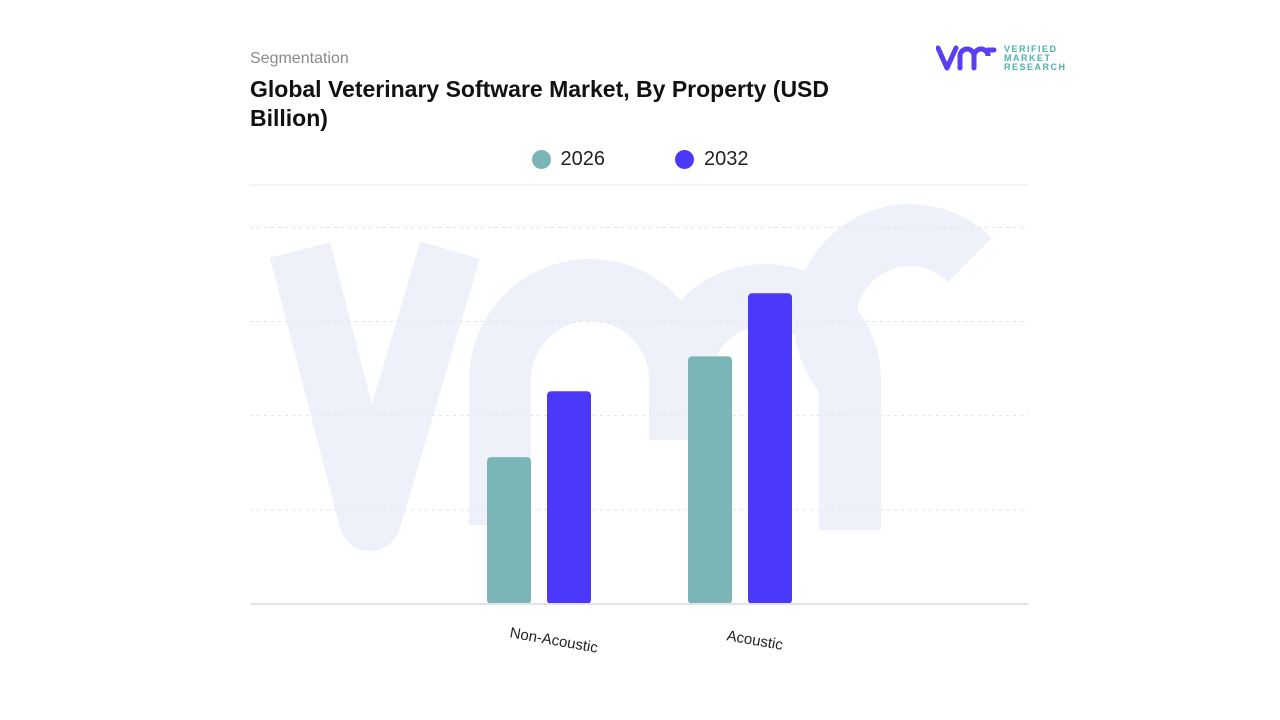 The height and width of the screenshot is (720, 1280). What do you see at coordinates (569, 497) in the screenshot?
I see `bar-non-acoustic-2032` at bounding box center [569, 497].